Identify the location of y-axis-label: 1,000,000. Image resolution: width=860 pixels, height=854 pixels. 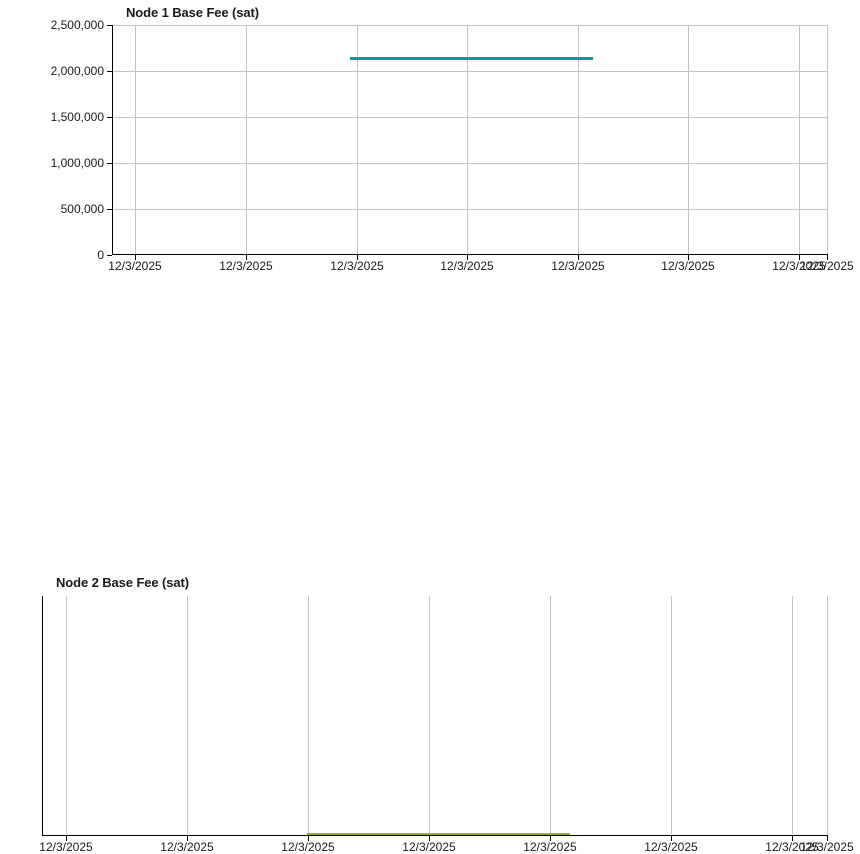
(77, 163).